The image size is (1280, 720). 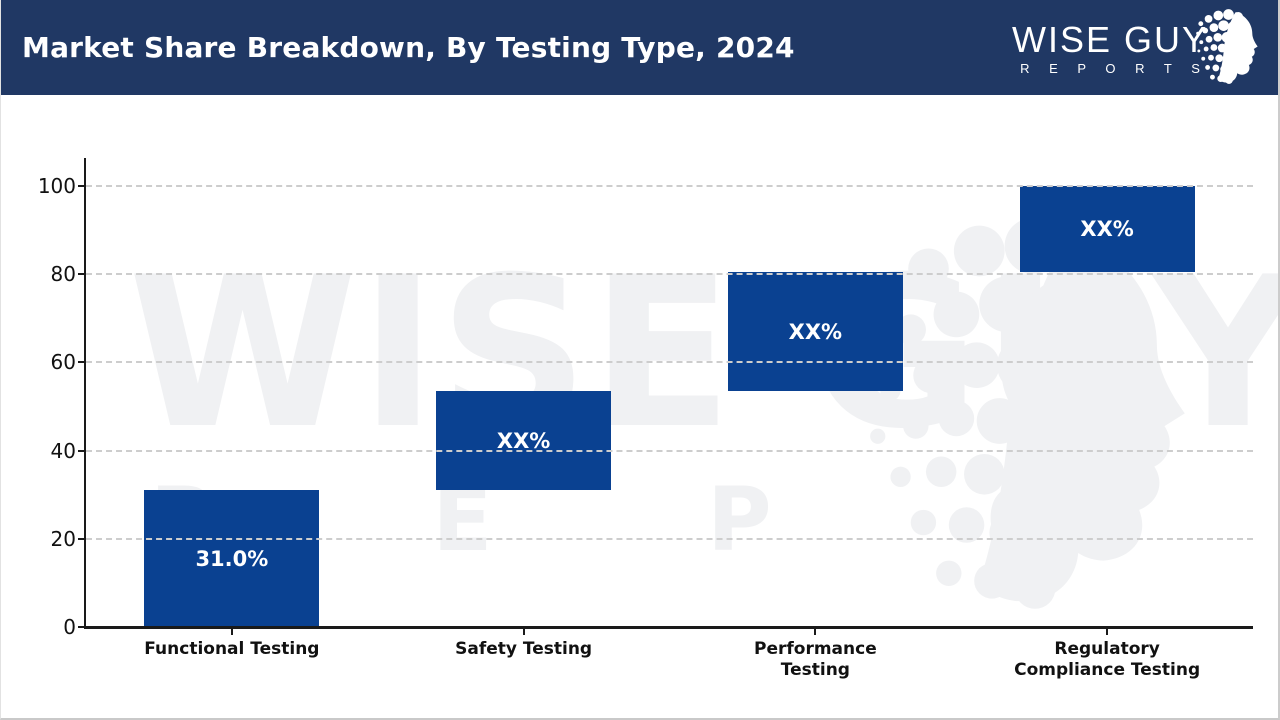 What do you see at coordinates (63, 450) in the screenshot?
I see `y-axis-tick-label: 40` at bounding box center [63, 450].